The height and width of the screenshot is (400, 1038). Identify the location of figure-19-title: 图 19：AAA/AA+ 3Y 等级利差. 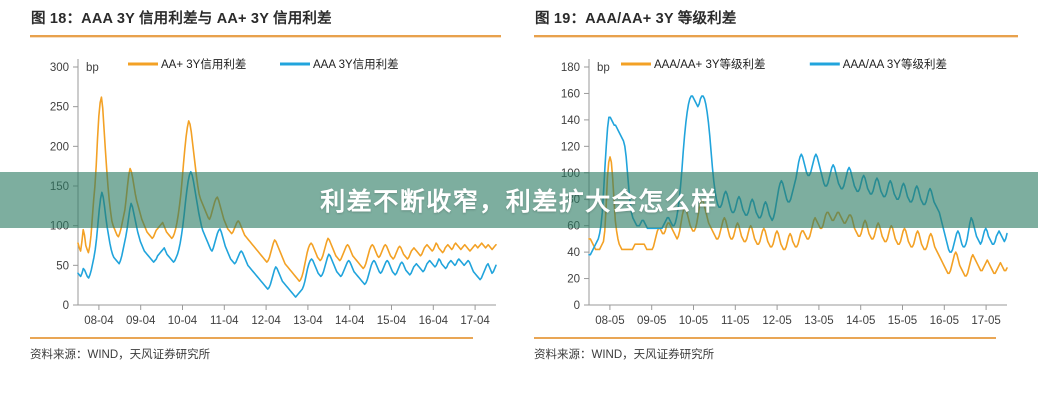
(636, 19).